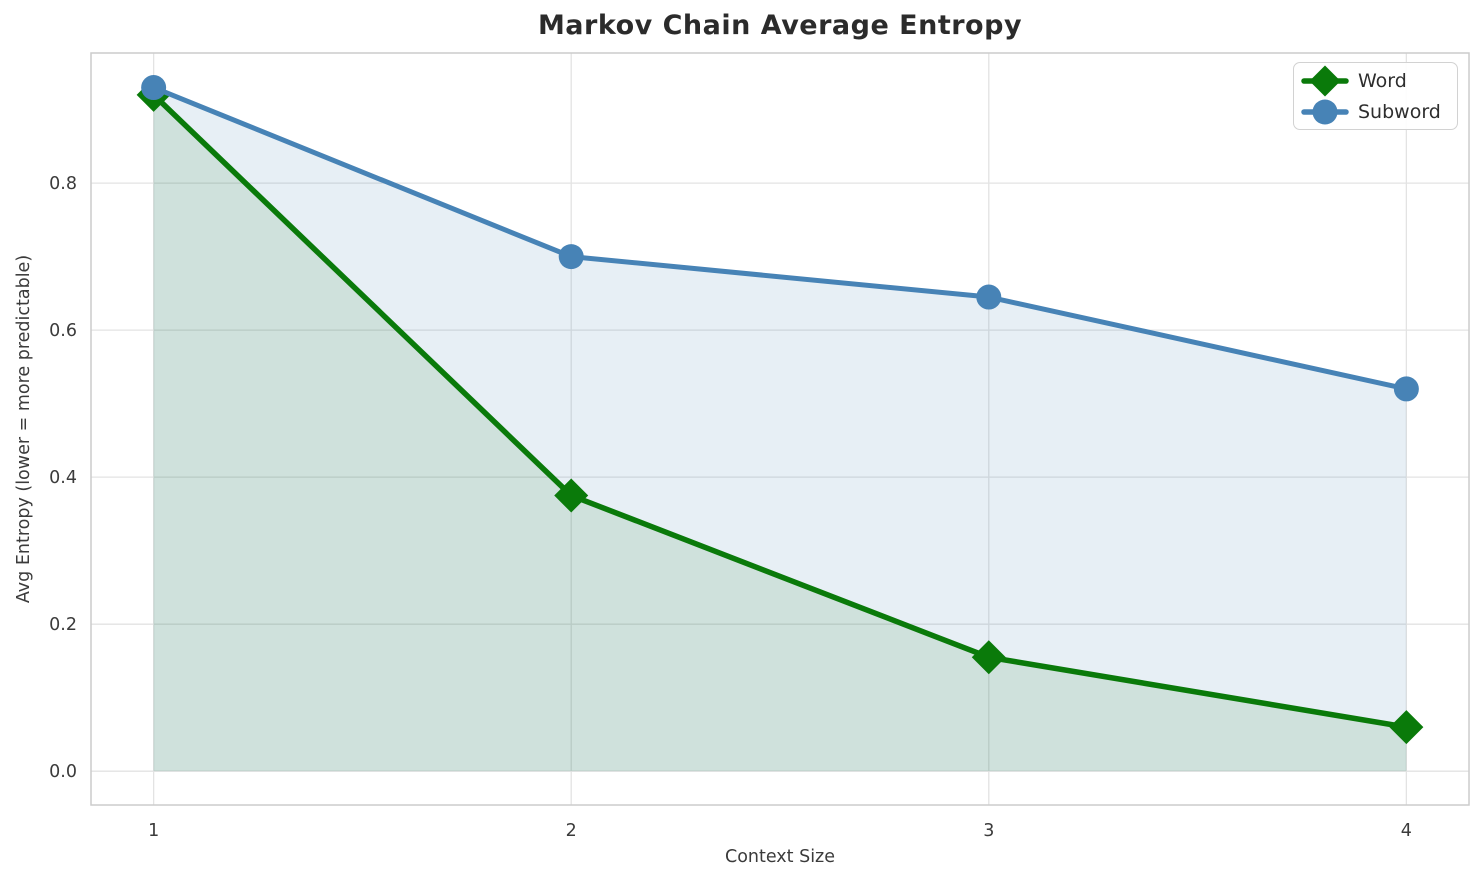 Image resolution: width=1484 pixels, height=885 pixels. I want to click on x-tick-label: 1, so click(153, 831).